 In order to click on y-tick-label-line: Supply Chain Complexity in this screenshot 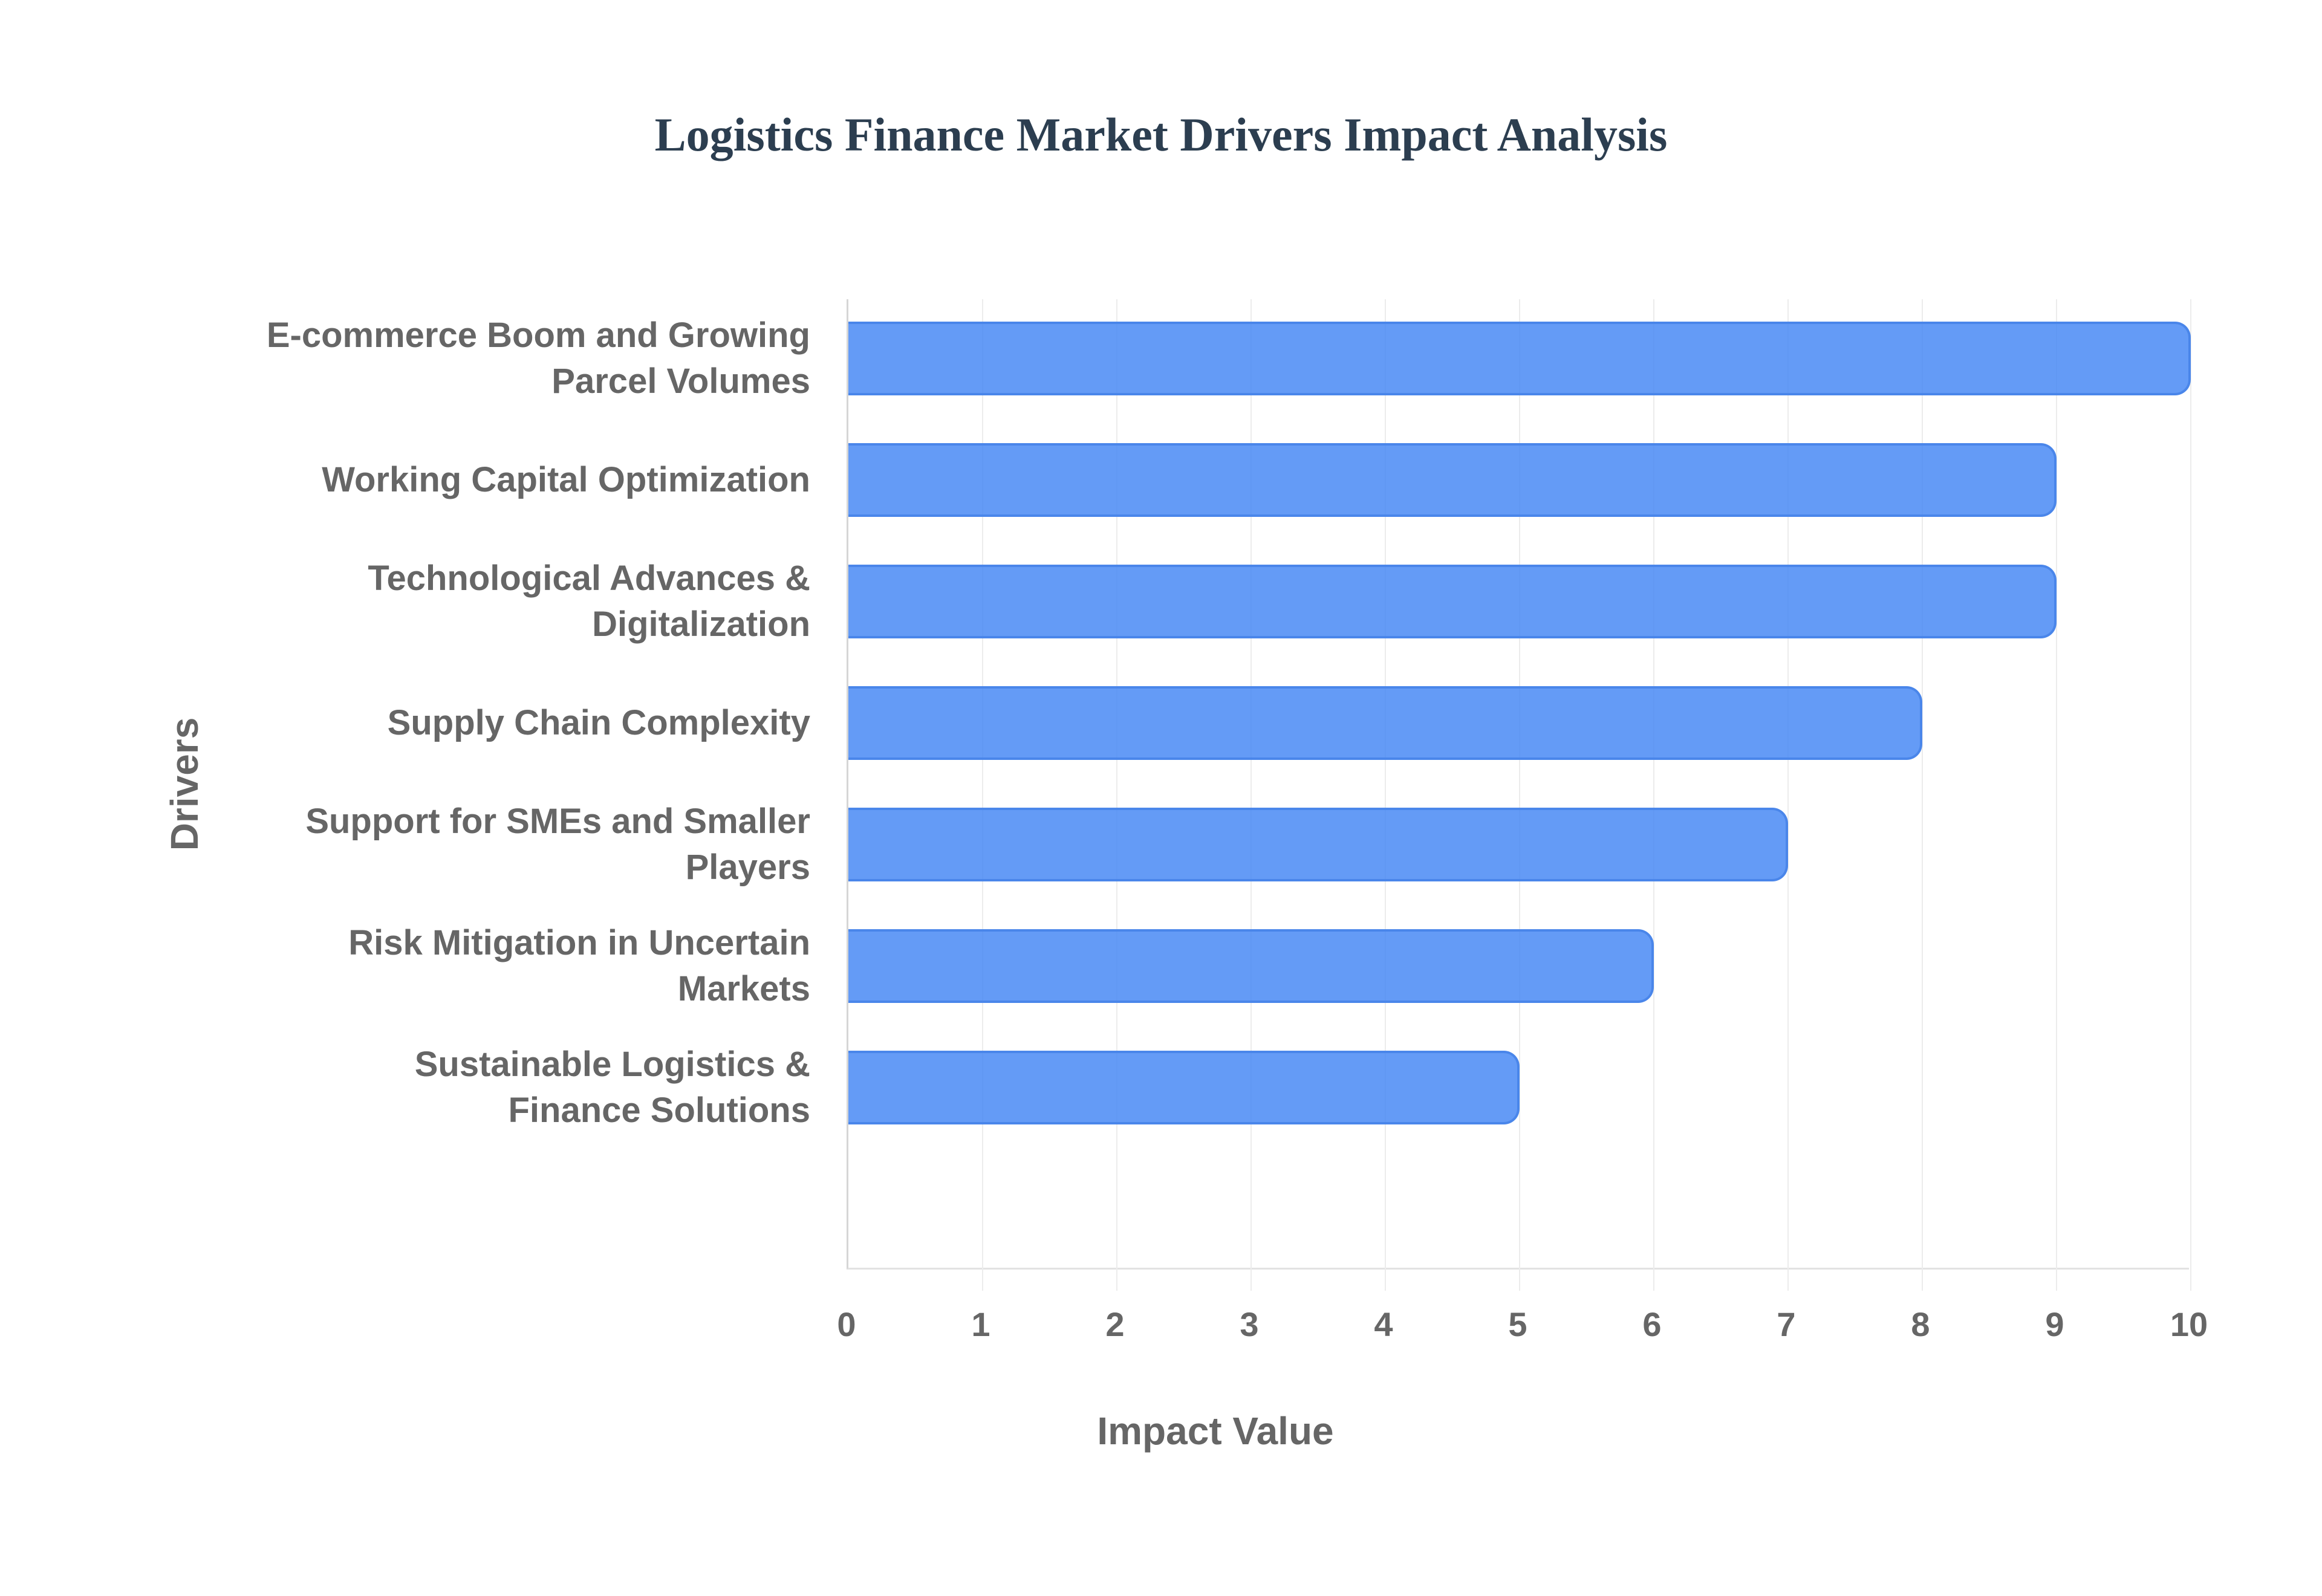, I will do `click(598, 722)`.